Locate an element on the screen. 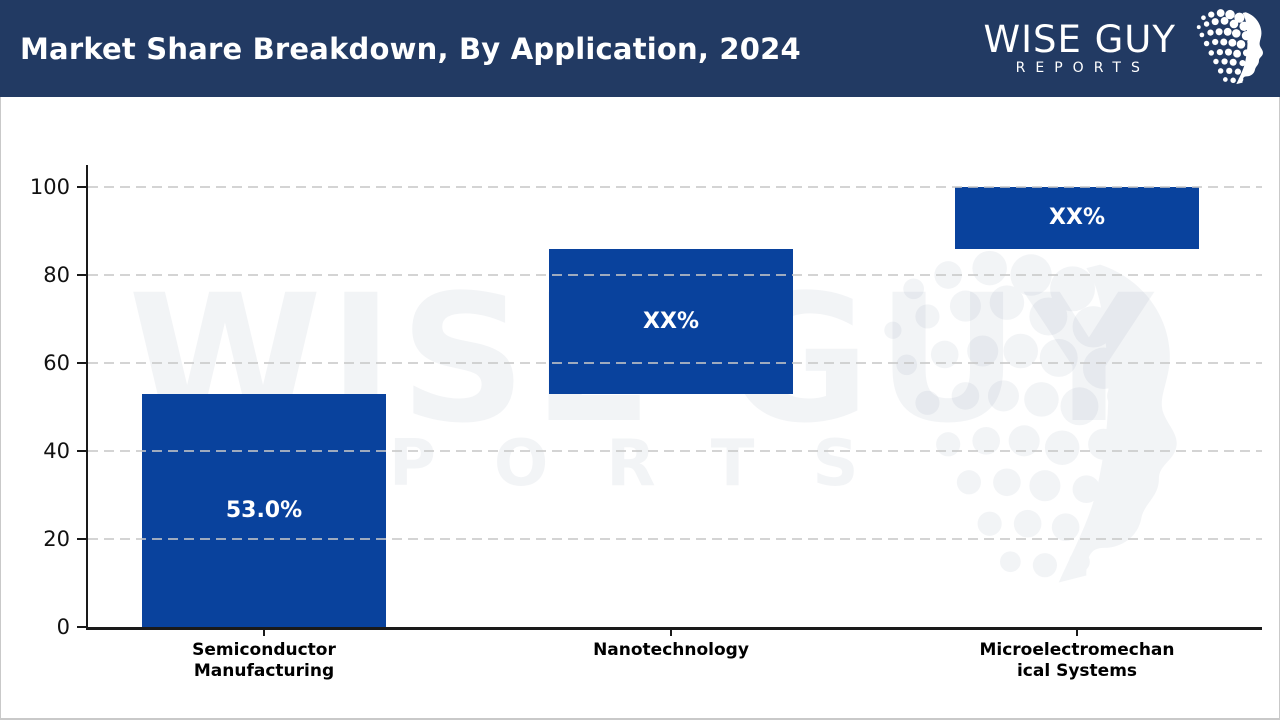  category-label-line: ical Systems is located at coordinates (1077, 671).